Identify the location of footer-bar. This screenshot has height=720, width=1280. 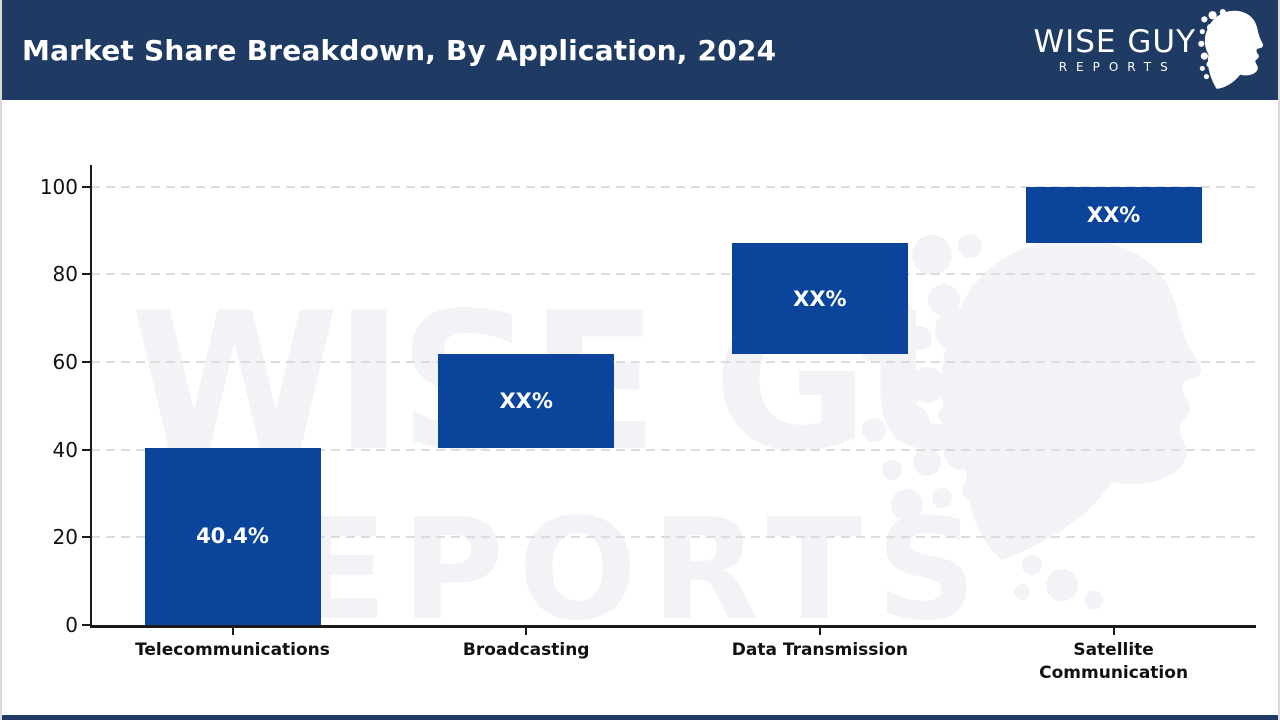
(640, 717).